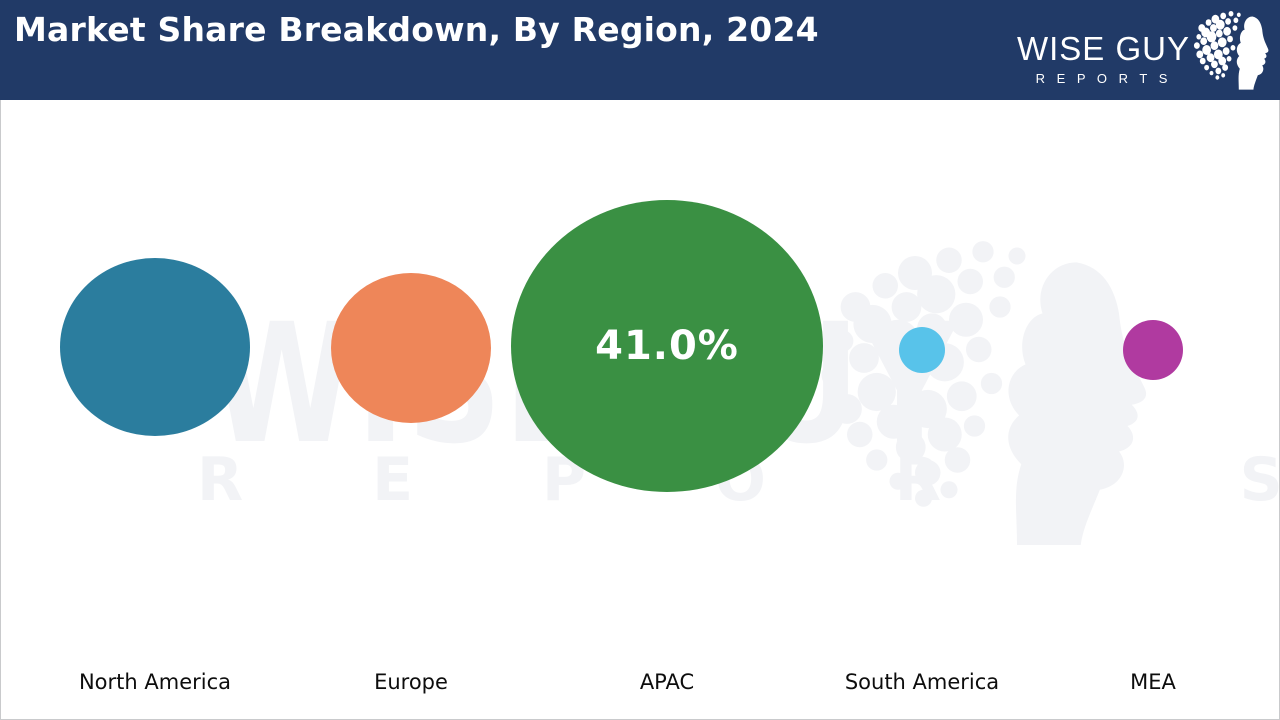 The height and width of the screenshot is (720, 1280). I want to click on category-label-apac: APAC, so click(667, 682).